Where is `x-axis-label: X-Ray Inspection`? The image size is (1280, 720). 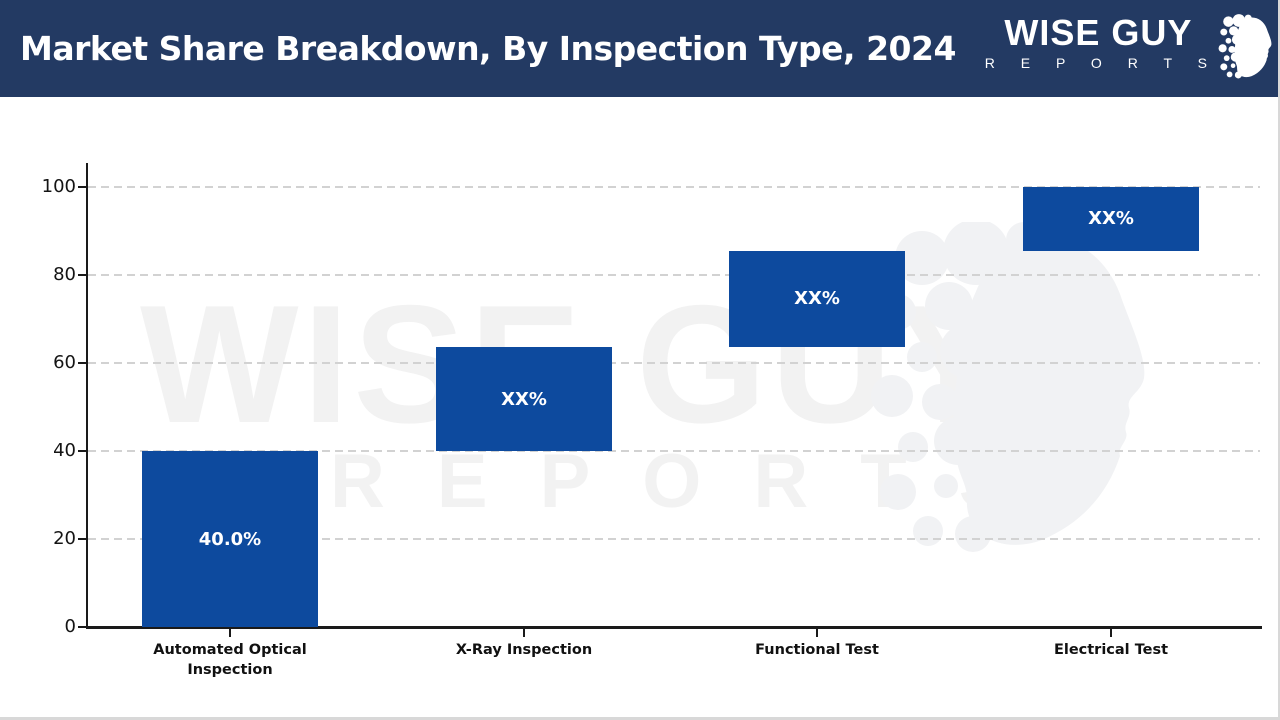 x-axis-label: X-Ray Inspection is located at coordinates (524, 650).